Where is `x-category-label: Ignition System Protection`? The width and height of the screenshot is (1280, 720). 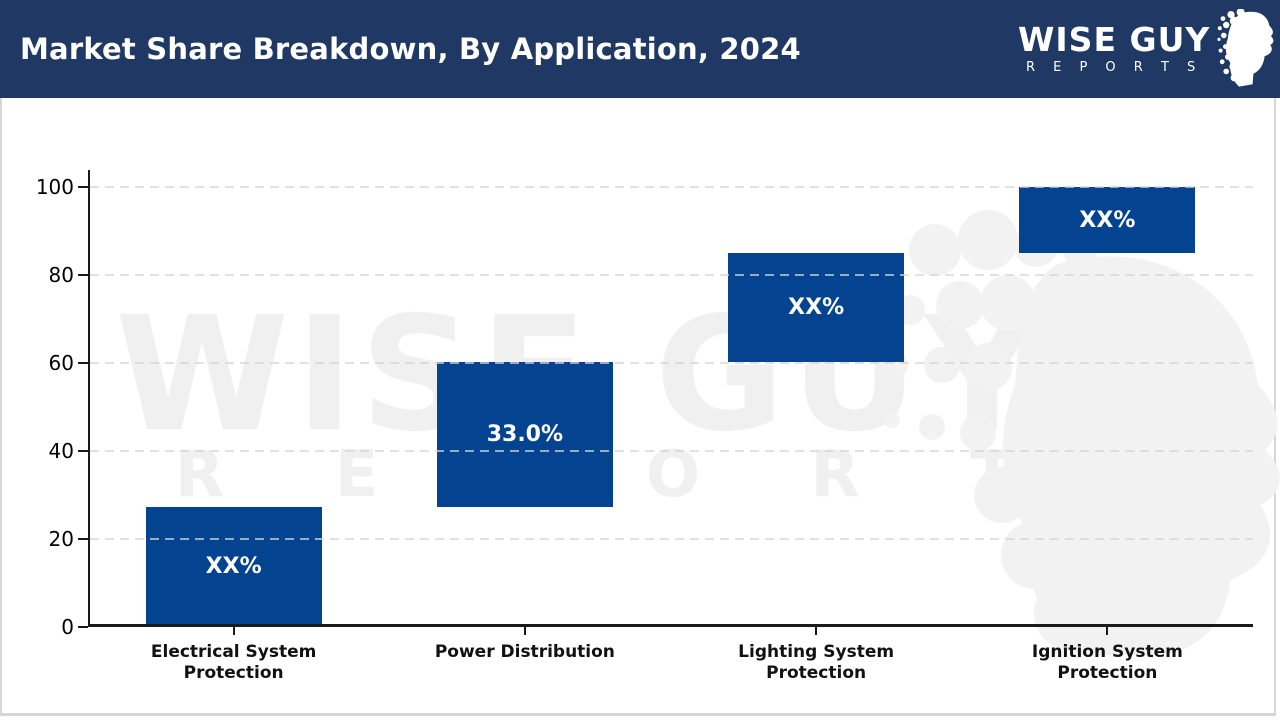 x-category-label: Ignition System Protection is located at coordinates (1107, 662).